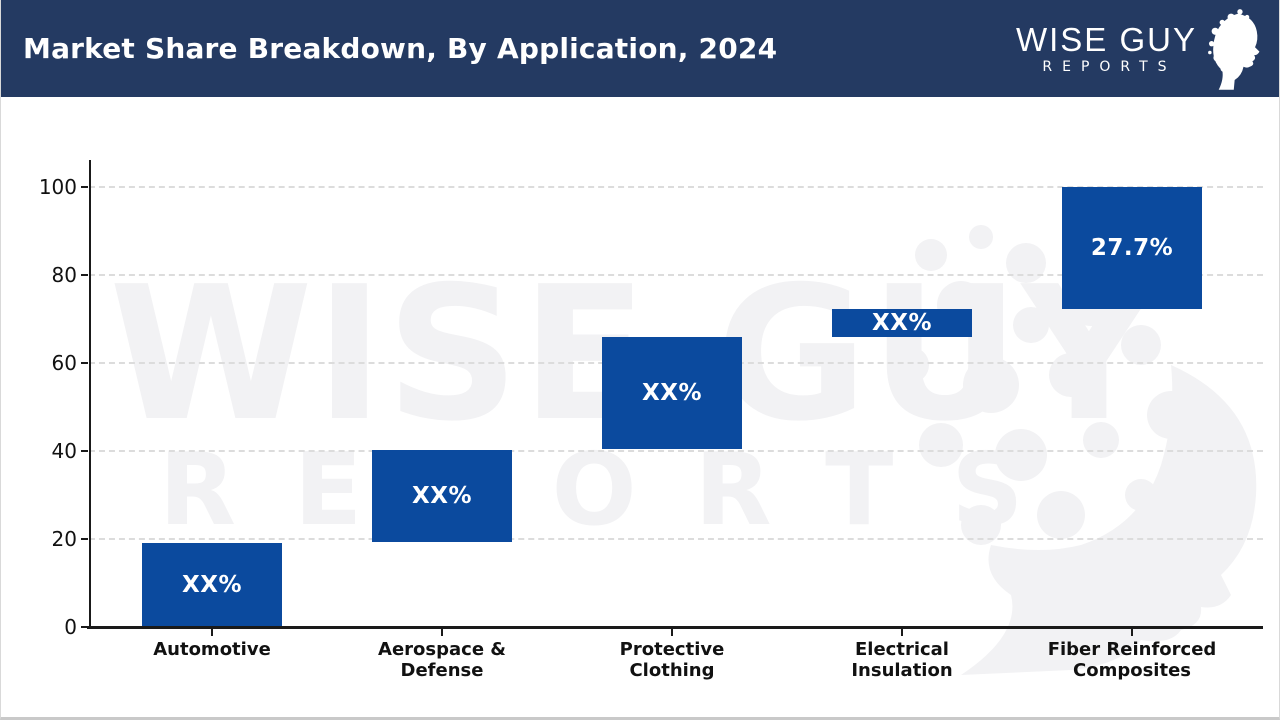 Image resolution: width=1280 pixels, height=720 pixels. Describe the element at coordinates (902, 660) in the screenshot. I see `category-label-3: Electrical Insulation` at that location.